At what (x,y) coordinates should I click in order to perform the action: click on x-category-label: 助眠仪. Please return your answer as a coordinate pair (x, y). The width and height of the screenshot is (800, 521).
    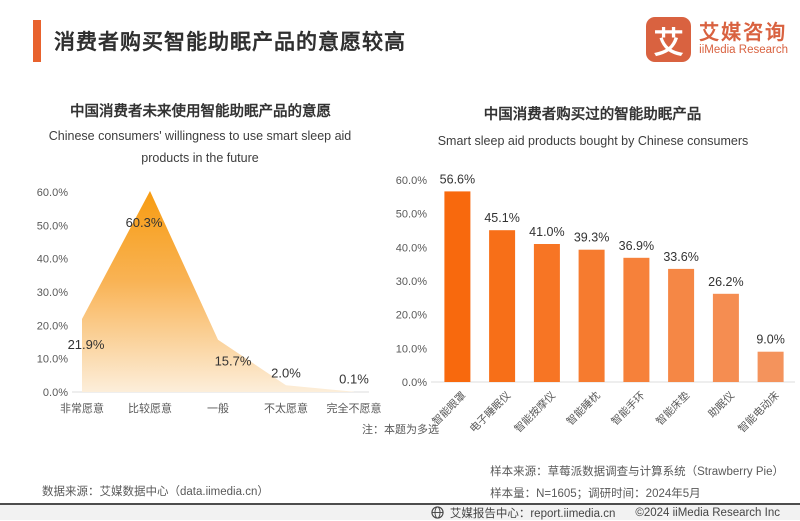
    Looking at the image, I should click on (722, 405).